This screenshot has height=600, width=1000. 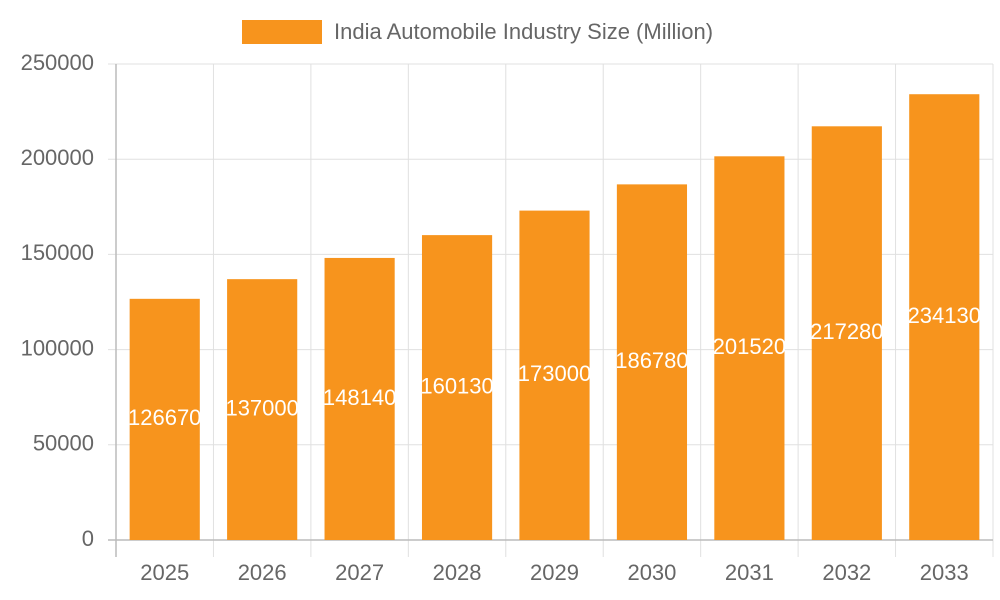 I want to click on data-label: 217280, so click(x=846, y=331).